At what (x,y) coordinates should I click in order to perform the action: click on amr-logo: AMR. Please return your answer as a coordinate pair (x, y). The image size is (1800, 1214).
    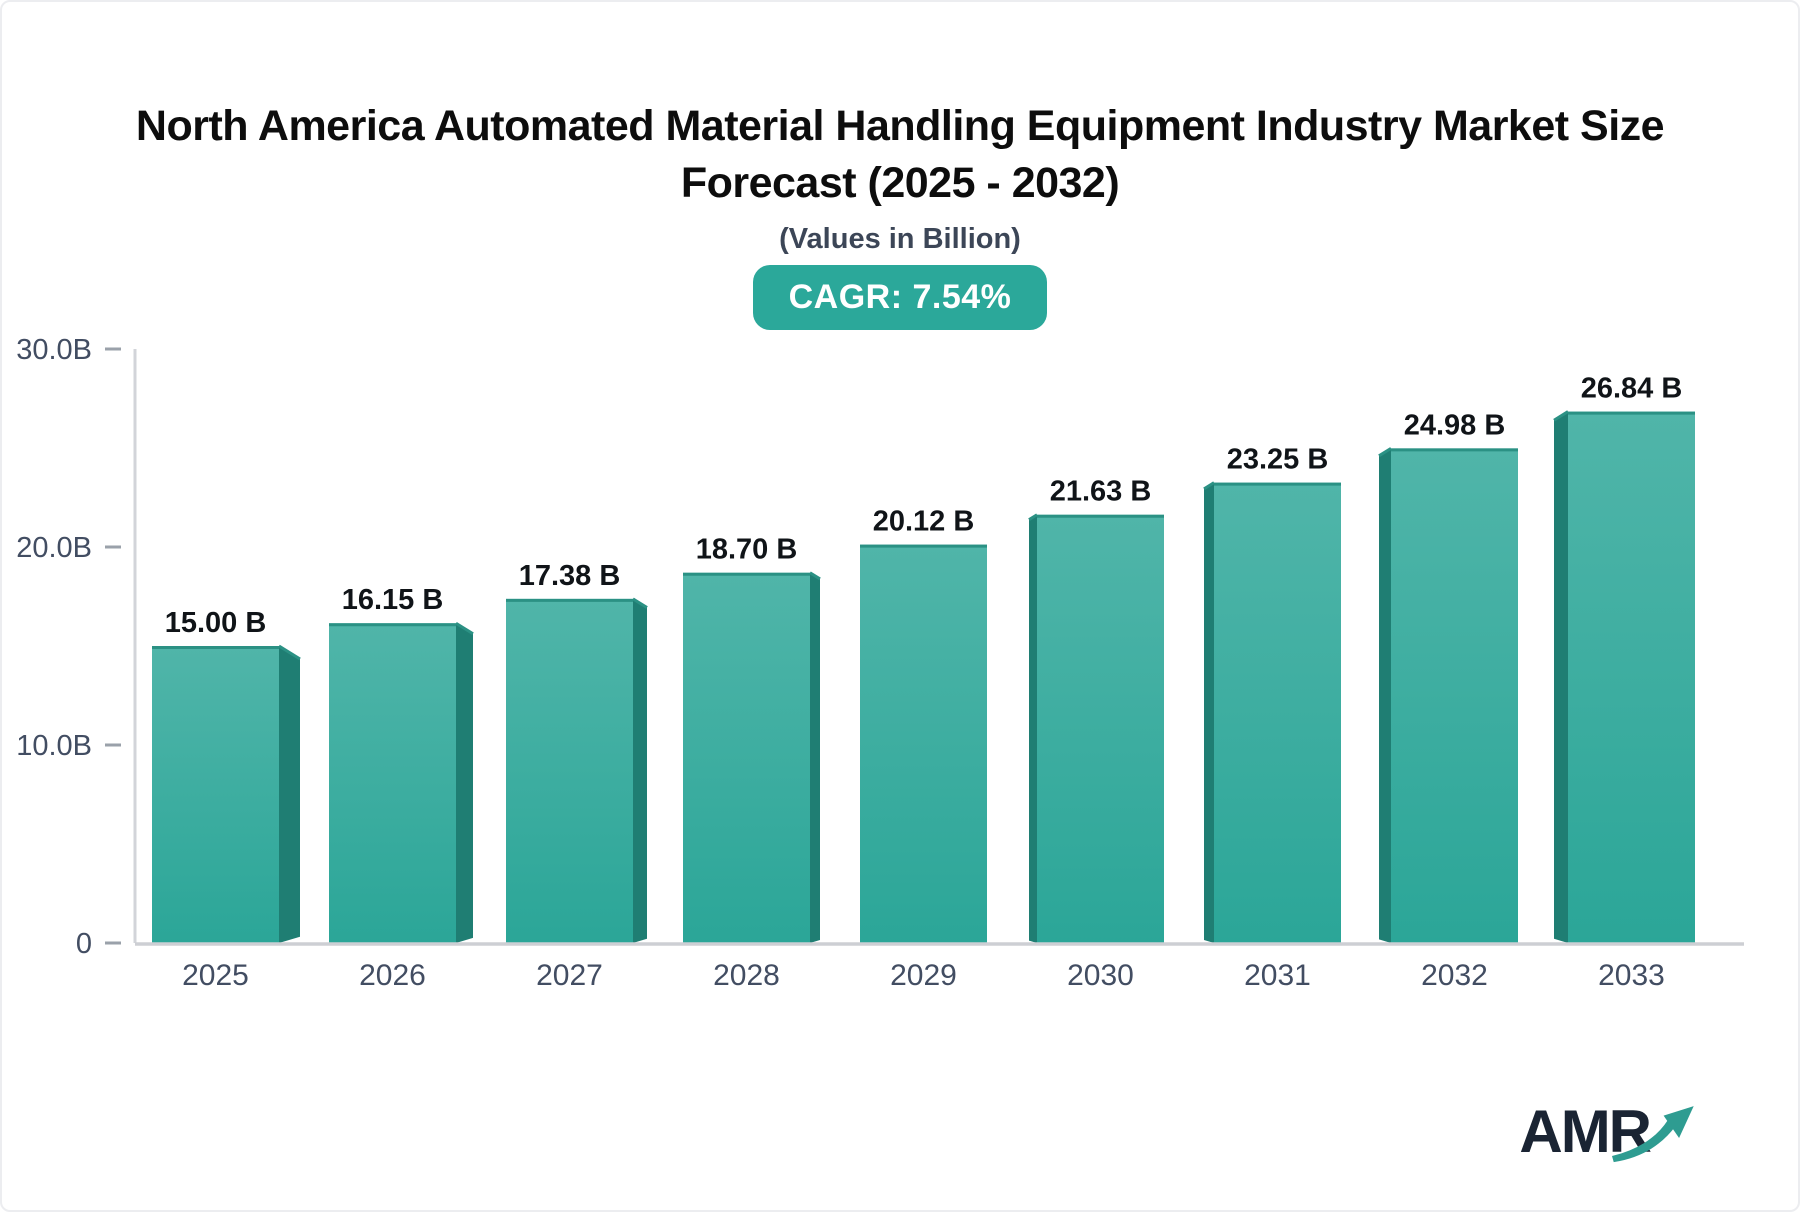
    Looking at the image, I should click on (1608, 1132).